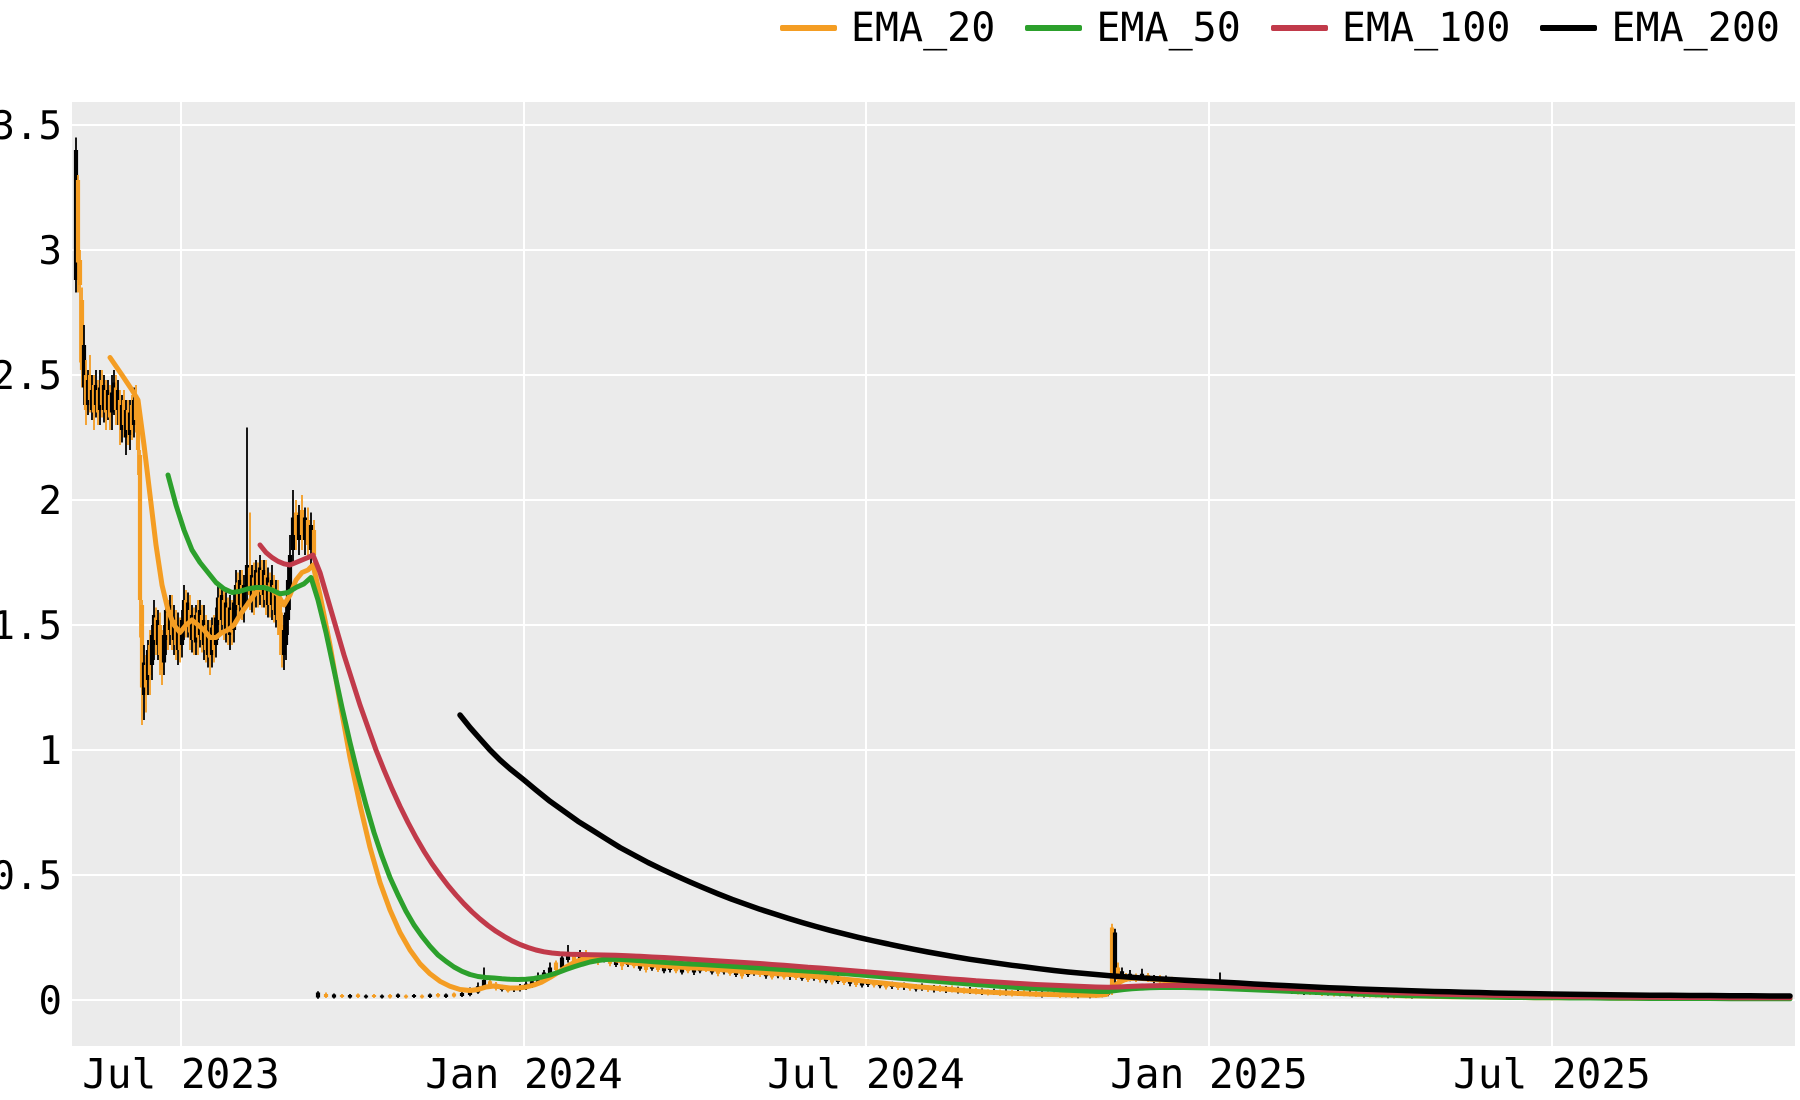  Describe the element at coordinates (180, 1074) in the screenshot. I see `x-tick-label: Jul 2023` at that location.